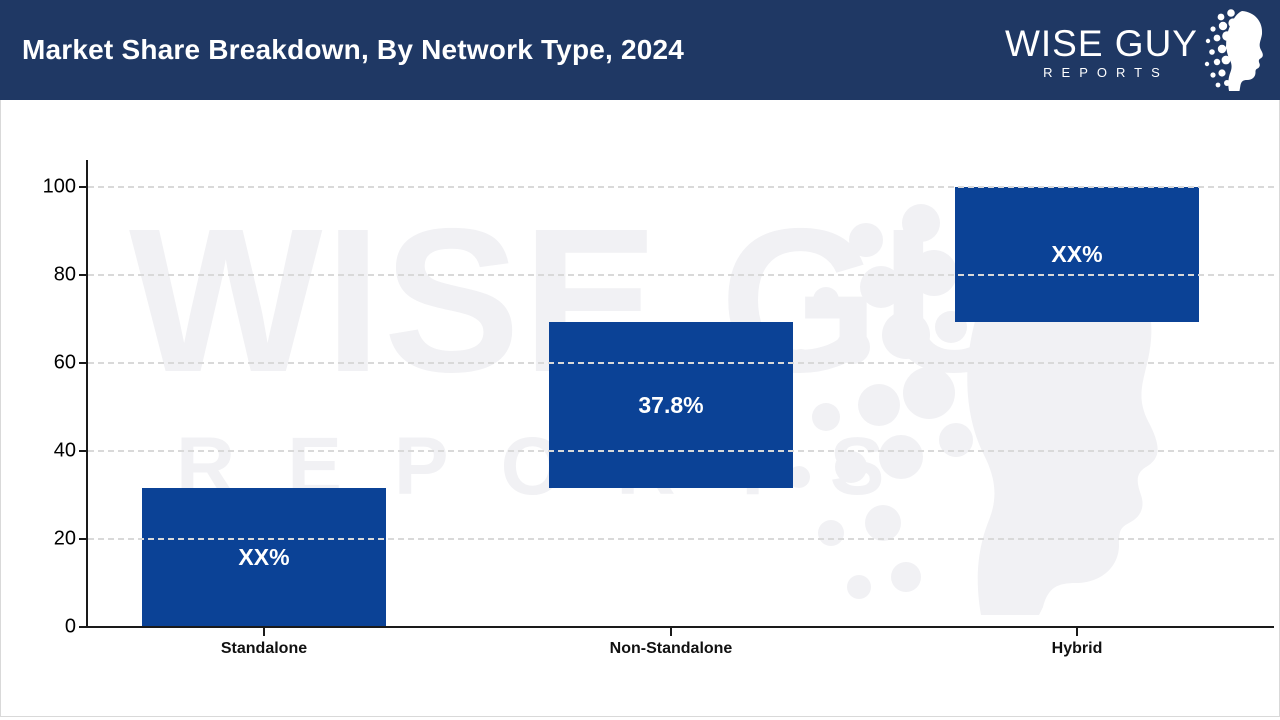  What do you see at coordinates (59, 186) in the screenshot?
I see `y-tick-label: 100` at bounding box center [59, 186].